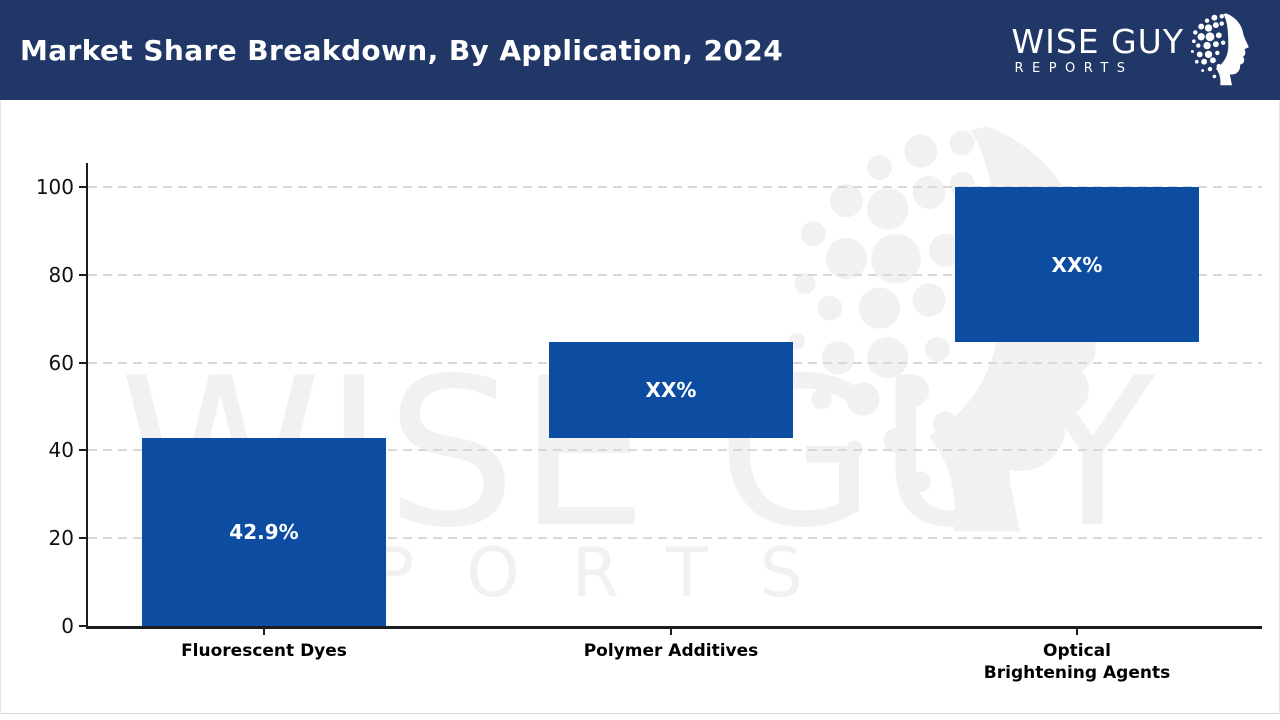  What do you see at coordinates (61, 362) in the screenshot?
I see `y-tick-label-60: 60` at bounding box center [61, 362].